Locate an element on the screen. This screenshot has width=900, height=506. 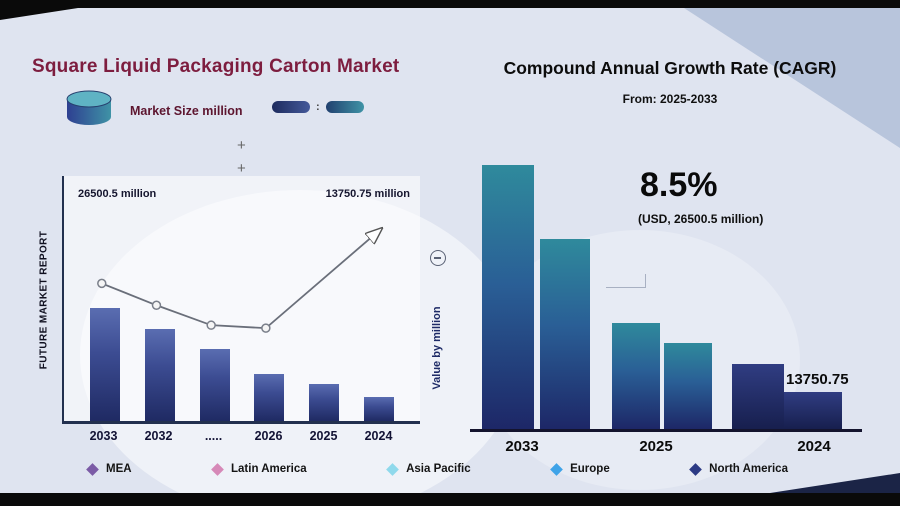
legend-label: Asia Pacific is located at coordinates (438, 469).